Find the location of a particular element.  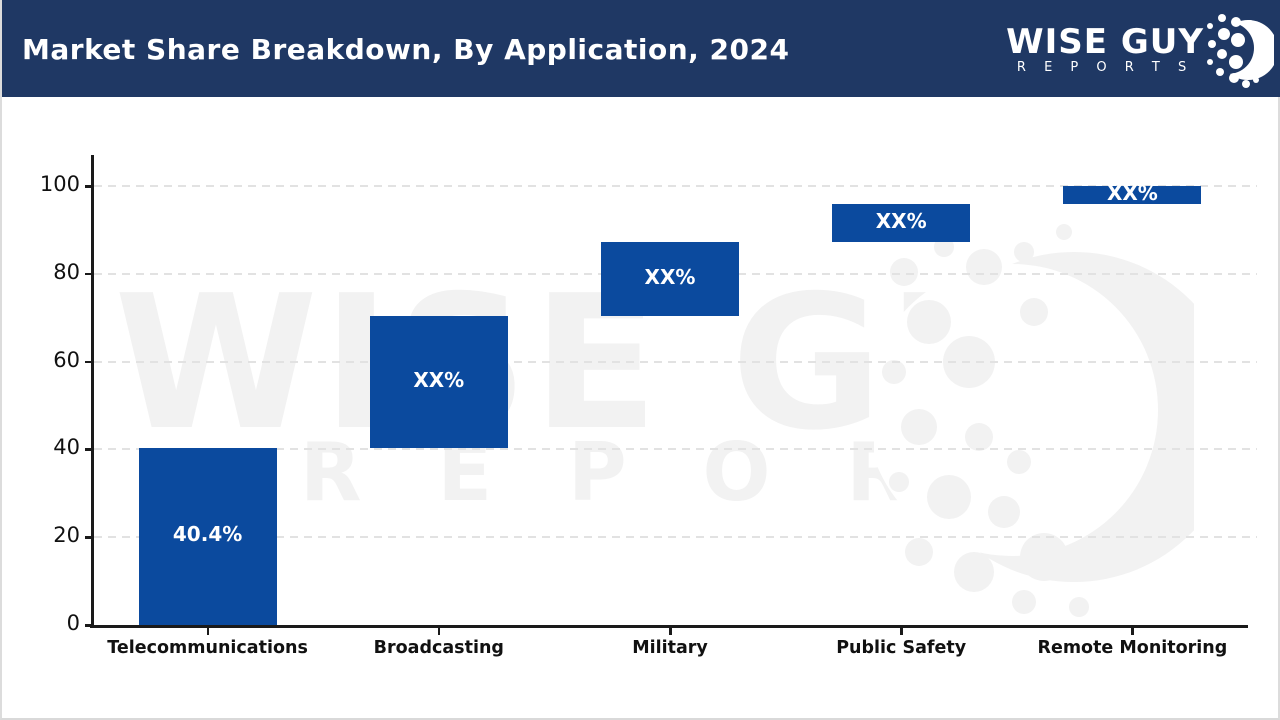

x-tick-label: Remote Monitoring is located at coordinates (1132, 648).